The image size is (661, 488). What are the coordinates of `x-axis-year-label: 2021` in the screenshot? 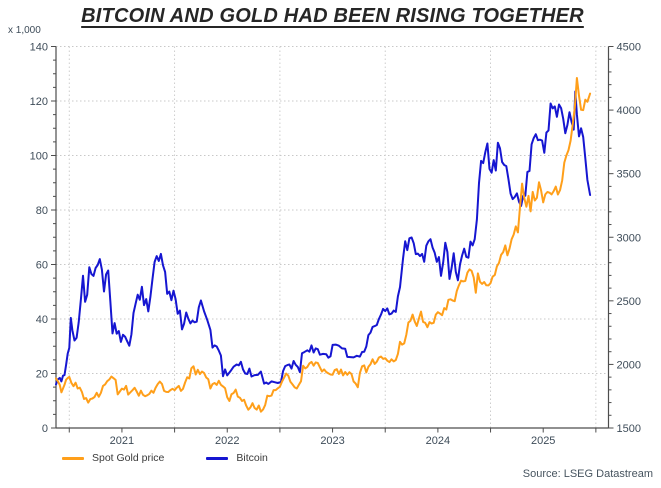 It's located at (122, 441).